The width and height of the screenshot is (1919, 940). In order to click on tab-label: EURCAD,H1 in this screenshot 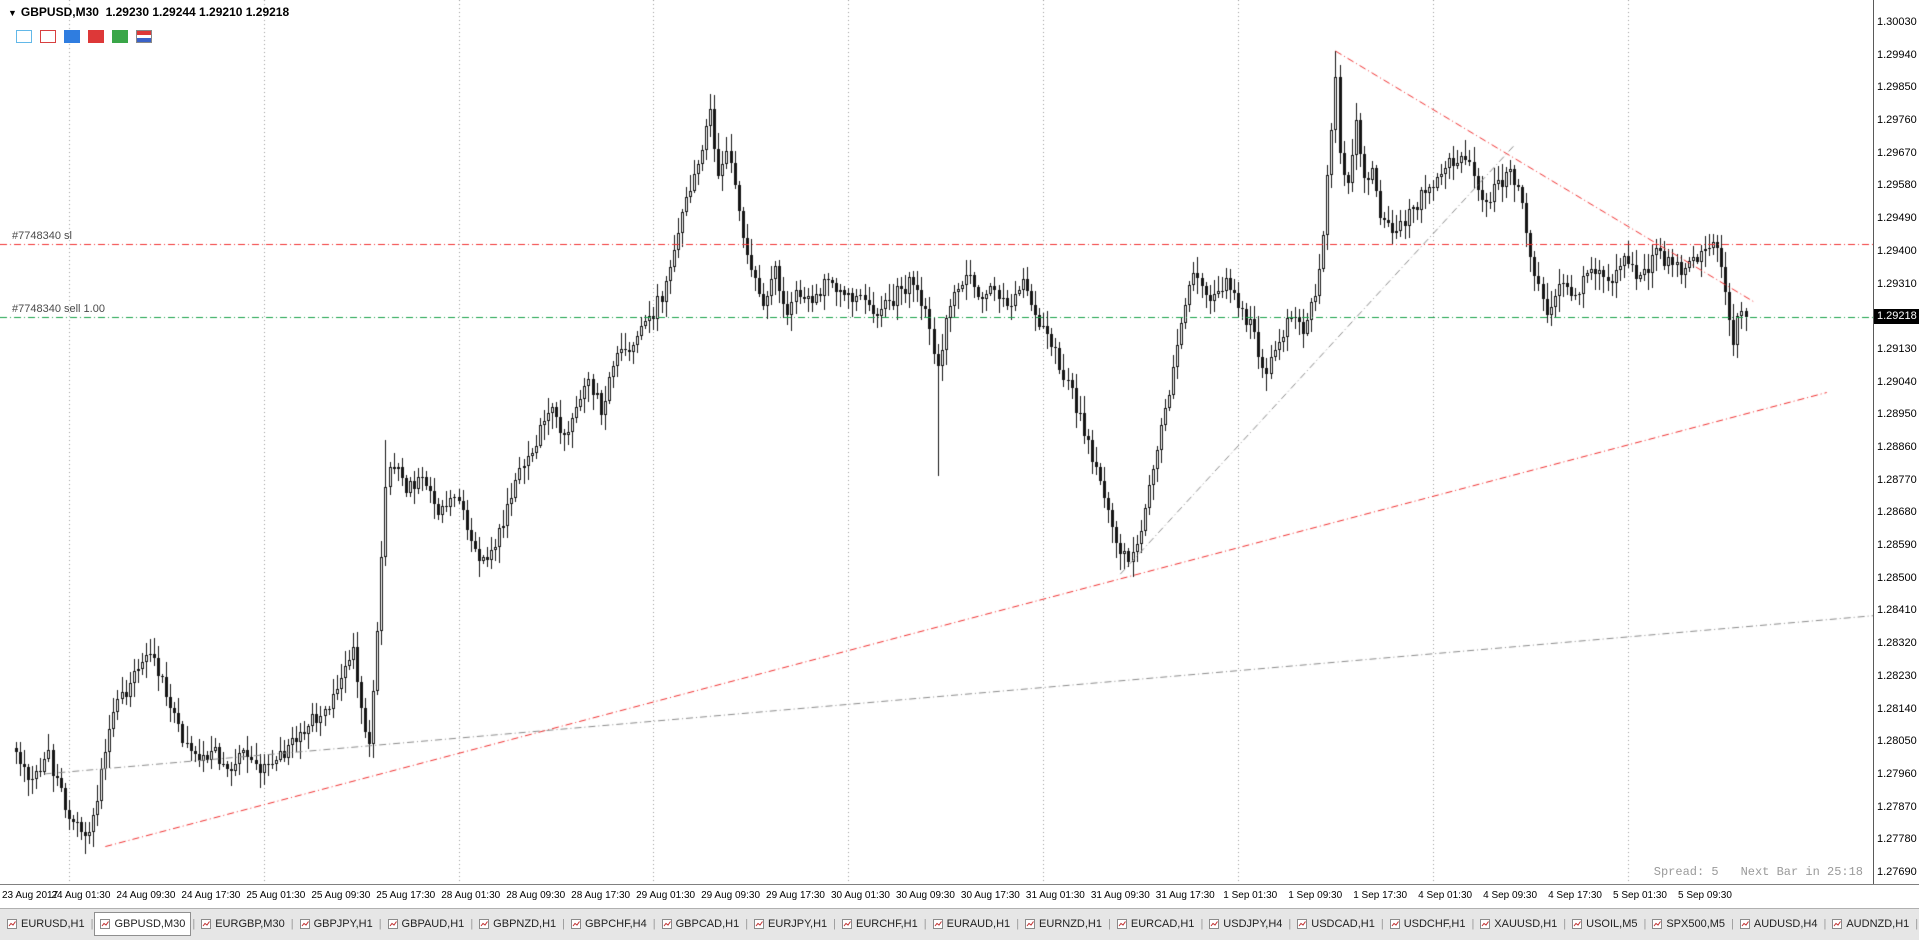, I will do `click(1162, 924)`.